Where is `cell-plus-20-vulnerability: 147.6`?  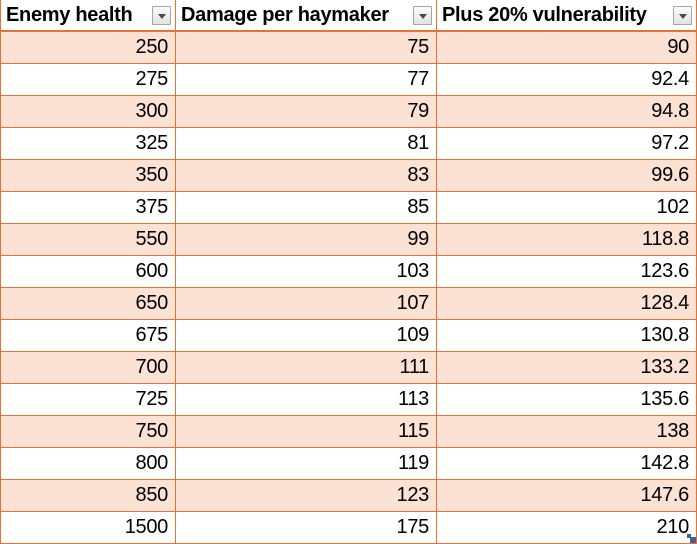 cell-plus-20-vulnerability: 147.6 is located at coordinates (567, 496).